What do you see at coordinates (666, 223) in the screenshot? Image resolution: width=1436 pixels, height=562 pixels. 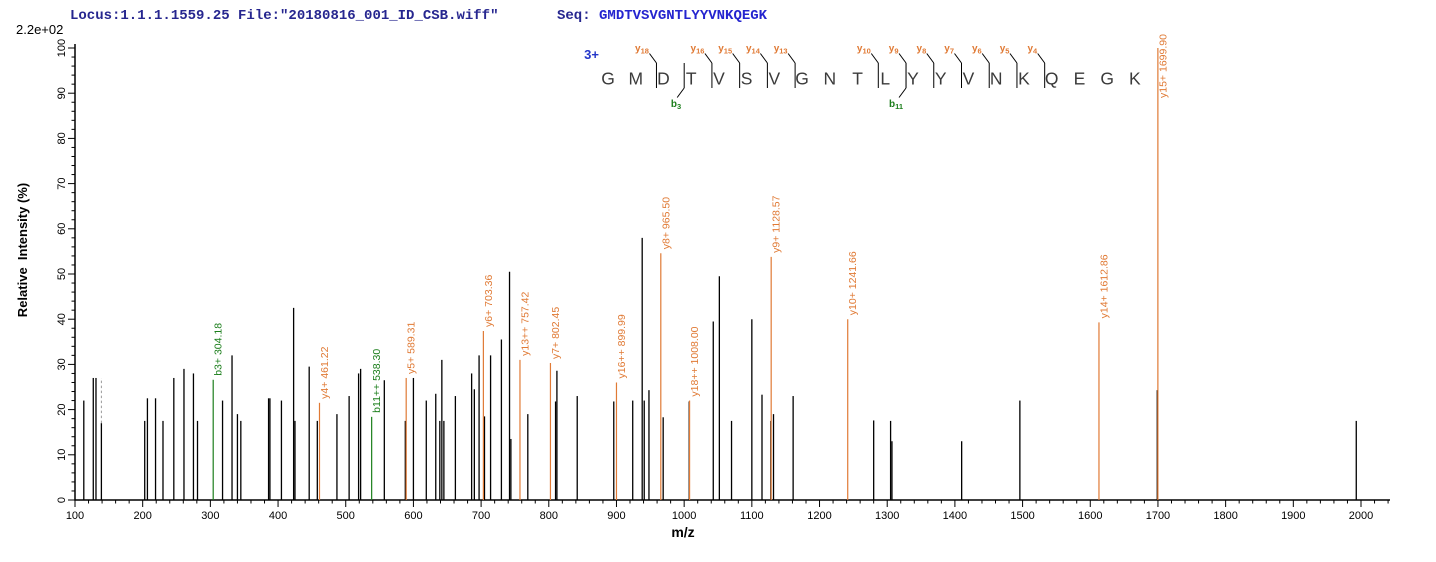 I see `y-ion-peak-label: y8+ 965.50` at bounding box center [666, 223].